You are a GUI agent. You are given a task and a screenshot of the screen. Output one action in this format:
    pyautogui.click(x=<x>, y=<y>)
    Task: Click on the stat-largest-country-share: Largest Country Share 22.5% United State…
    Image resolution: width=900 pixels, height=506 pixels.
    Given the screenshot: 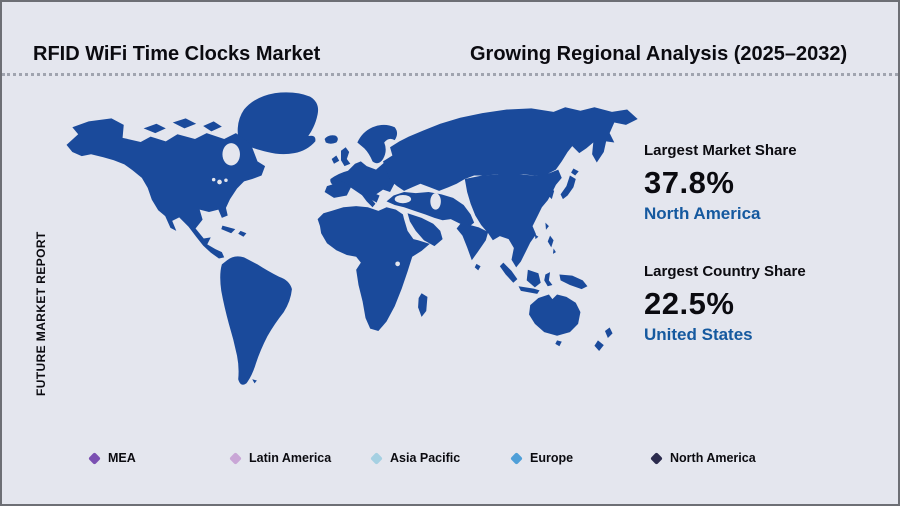 What is the action you would take?
    pyautogui.click(x=764, y=304)
    